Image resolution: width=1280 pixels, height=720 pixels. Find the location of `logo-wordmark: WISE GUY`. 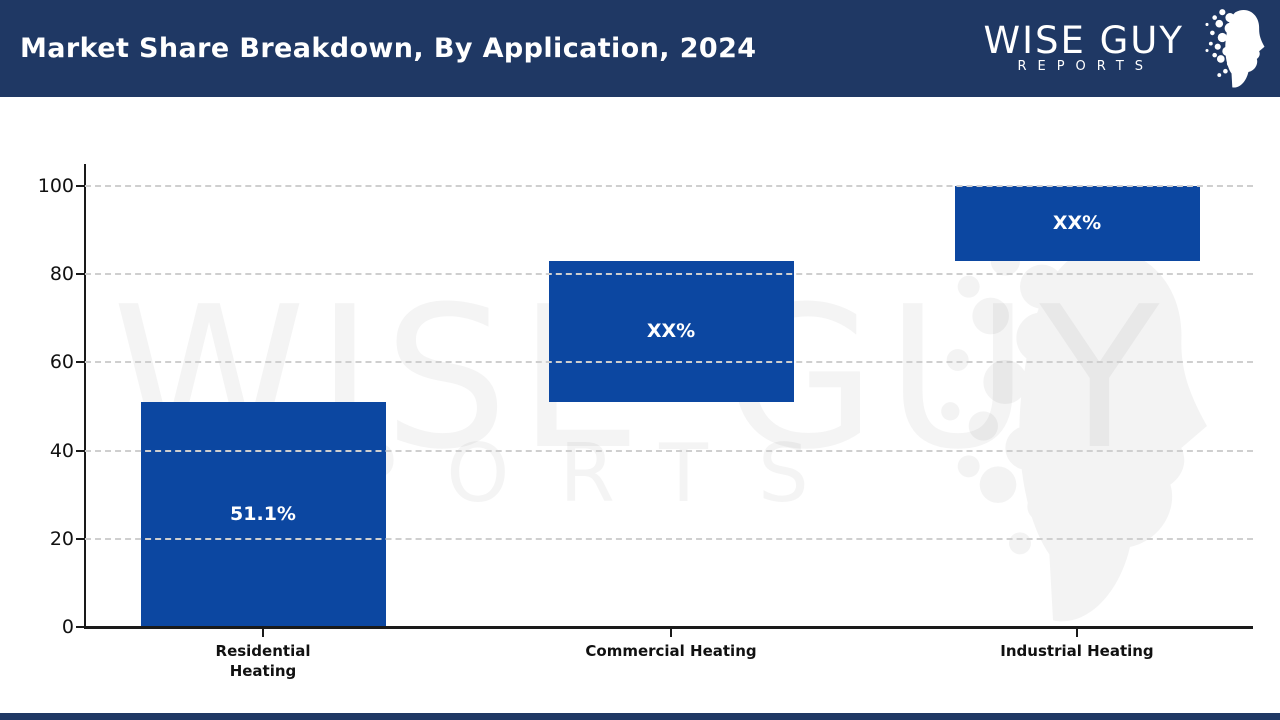

logo-wordmark: WISE GUY is located at coordinates (1083, 40).